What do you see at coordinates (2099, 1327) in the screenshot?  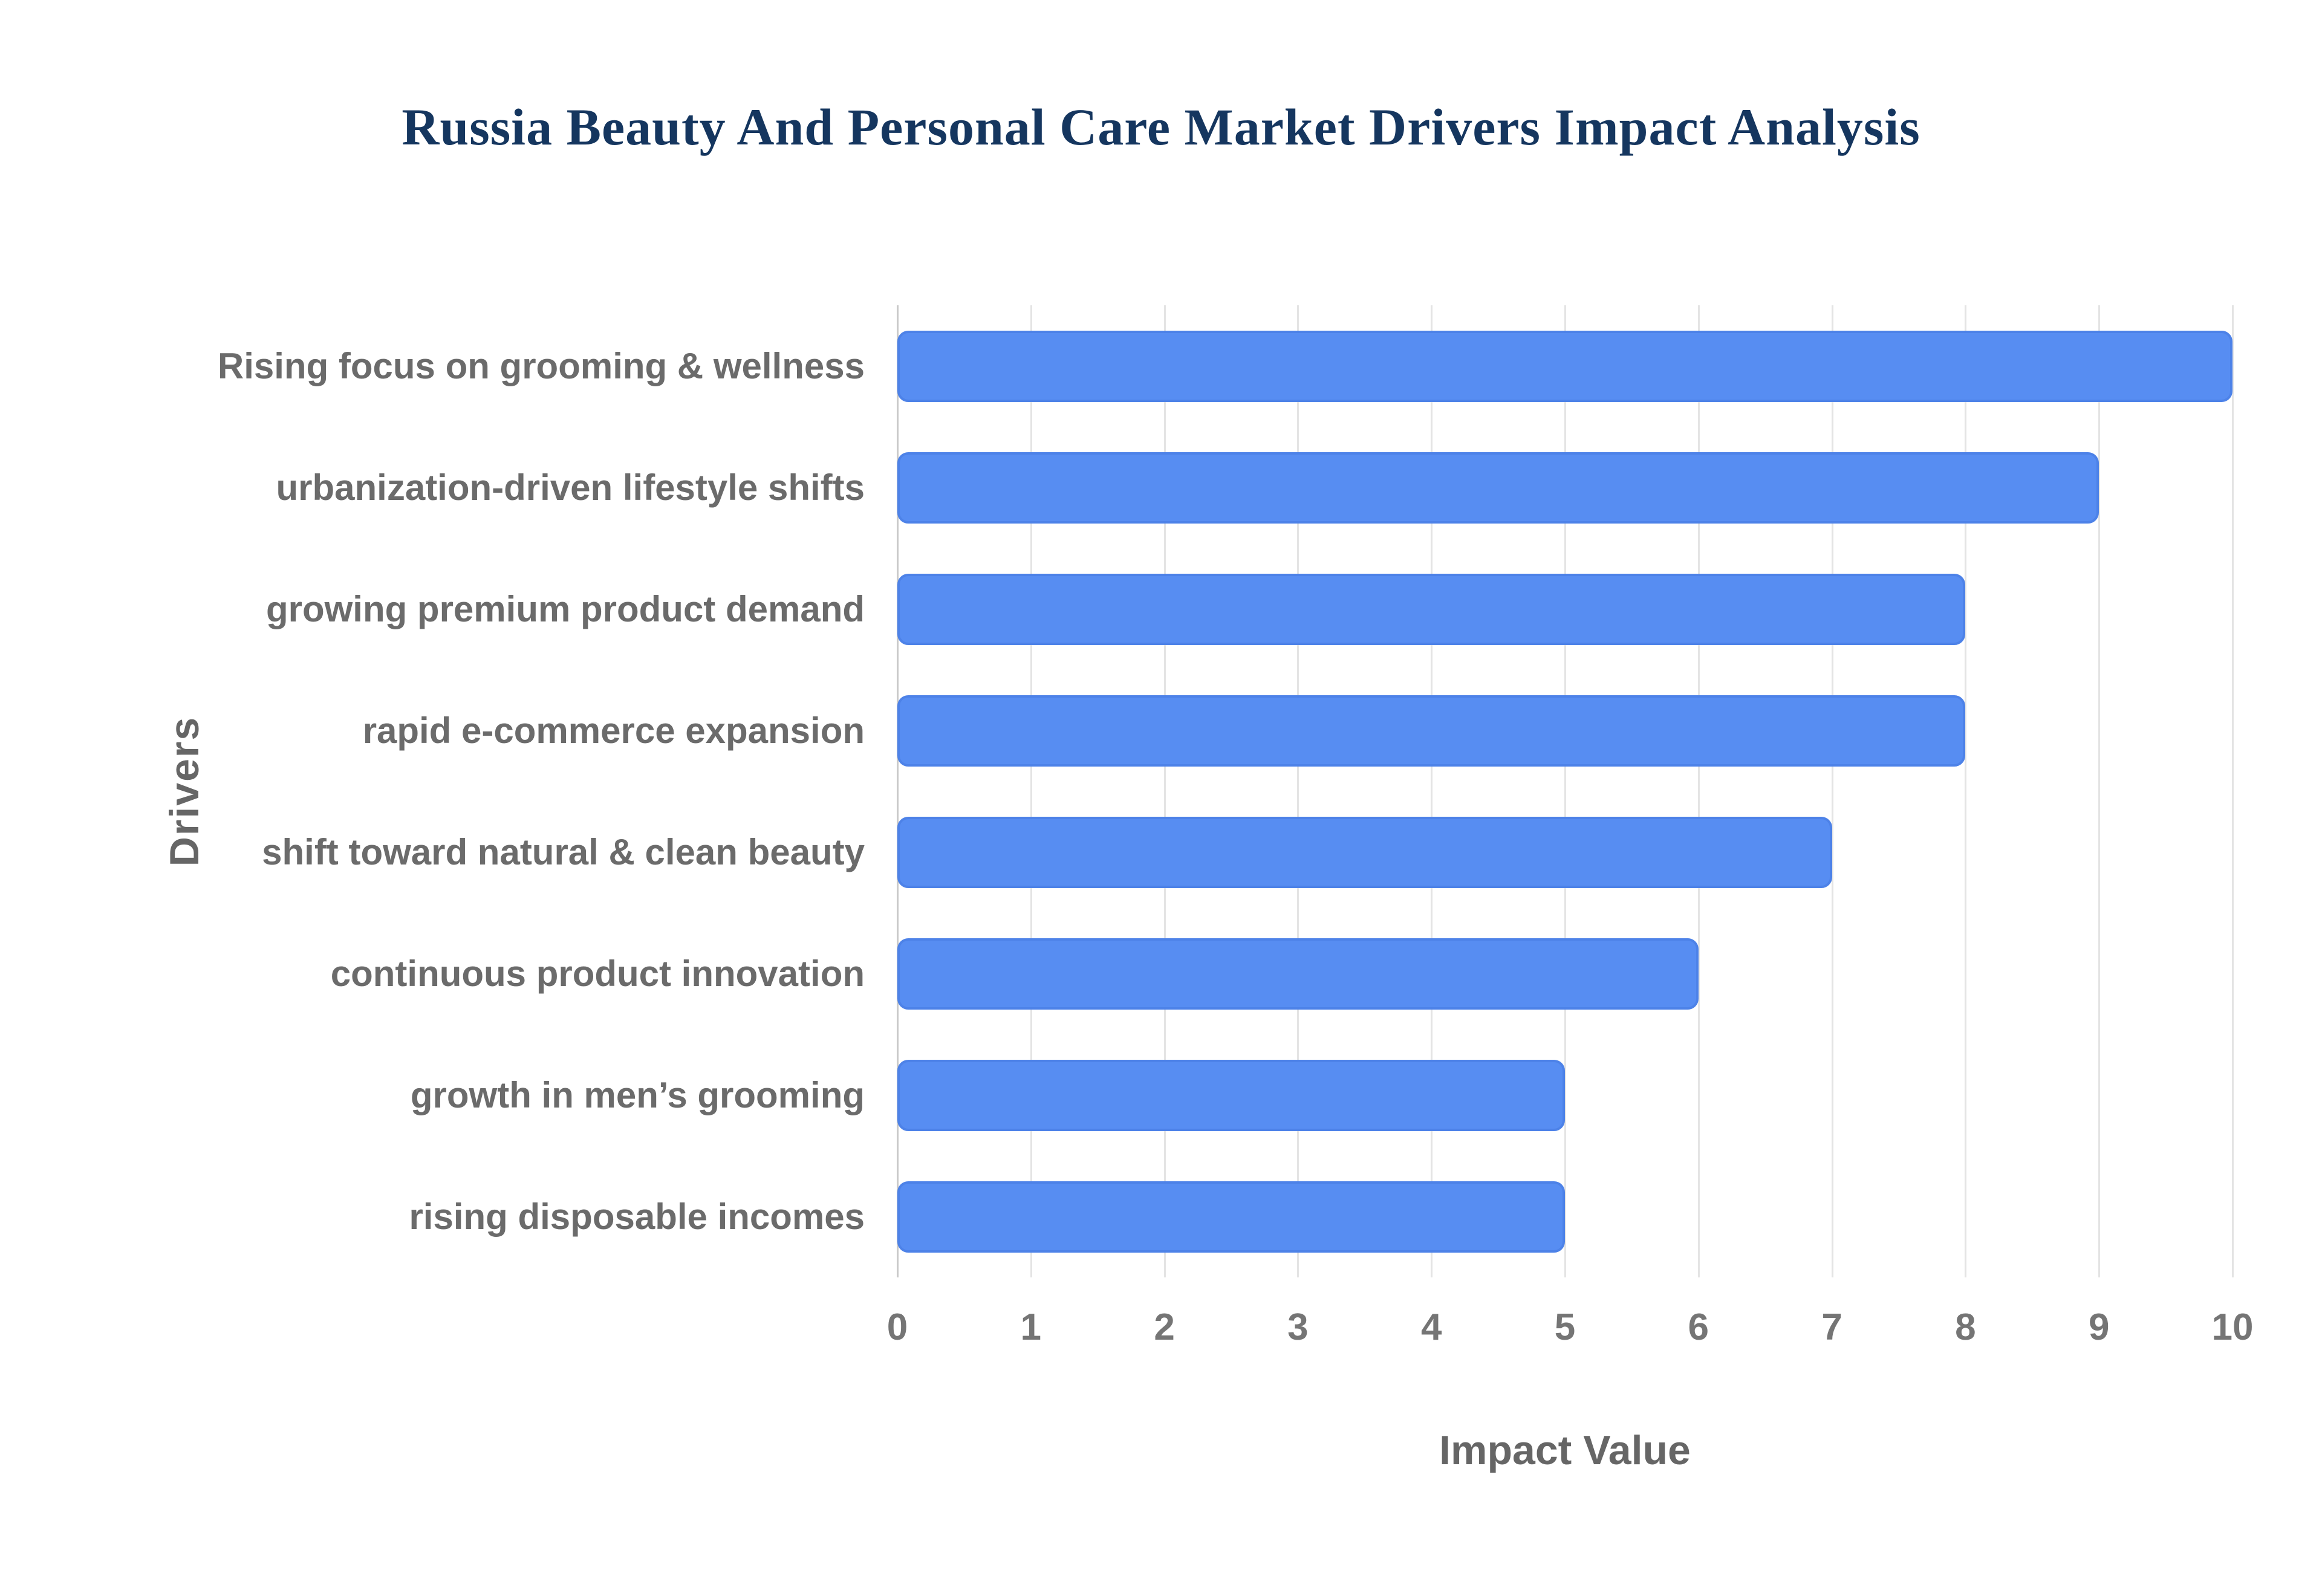 I see `x-tick-label: 9` at bounding box center [2099, 1327].